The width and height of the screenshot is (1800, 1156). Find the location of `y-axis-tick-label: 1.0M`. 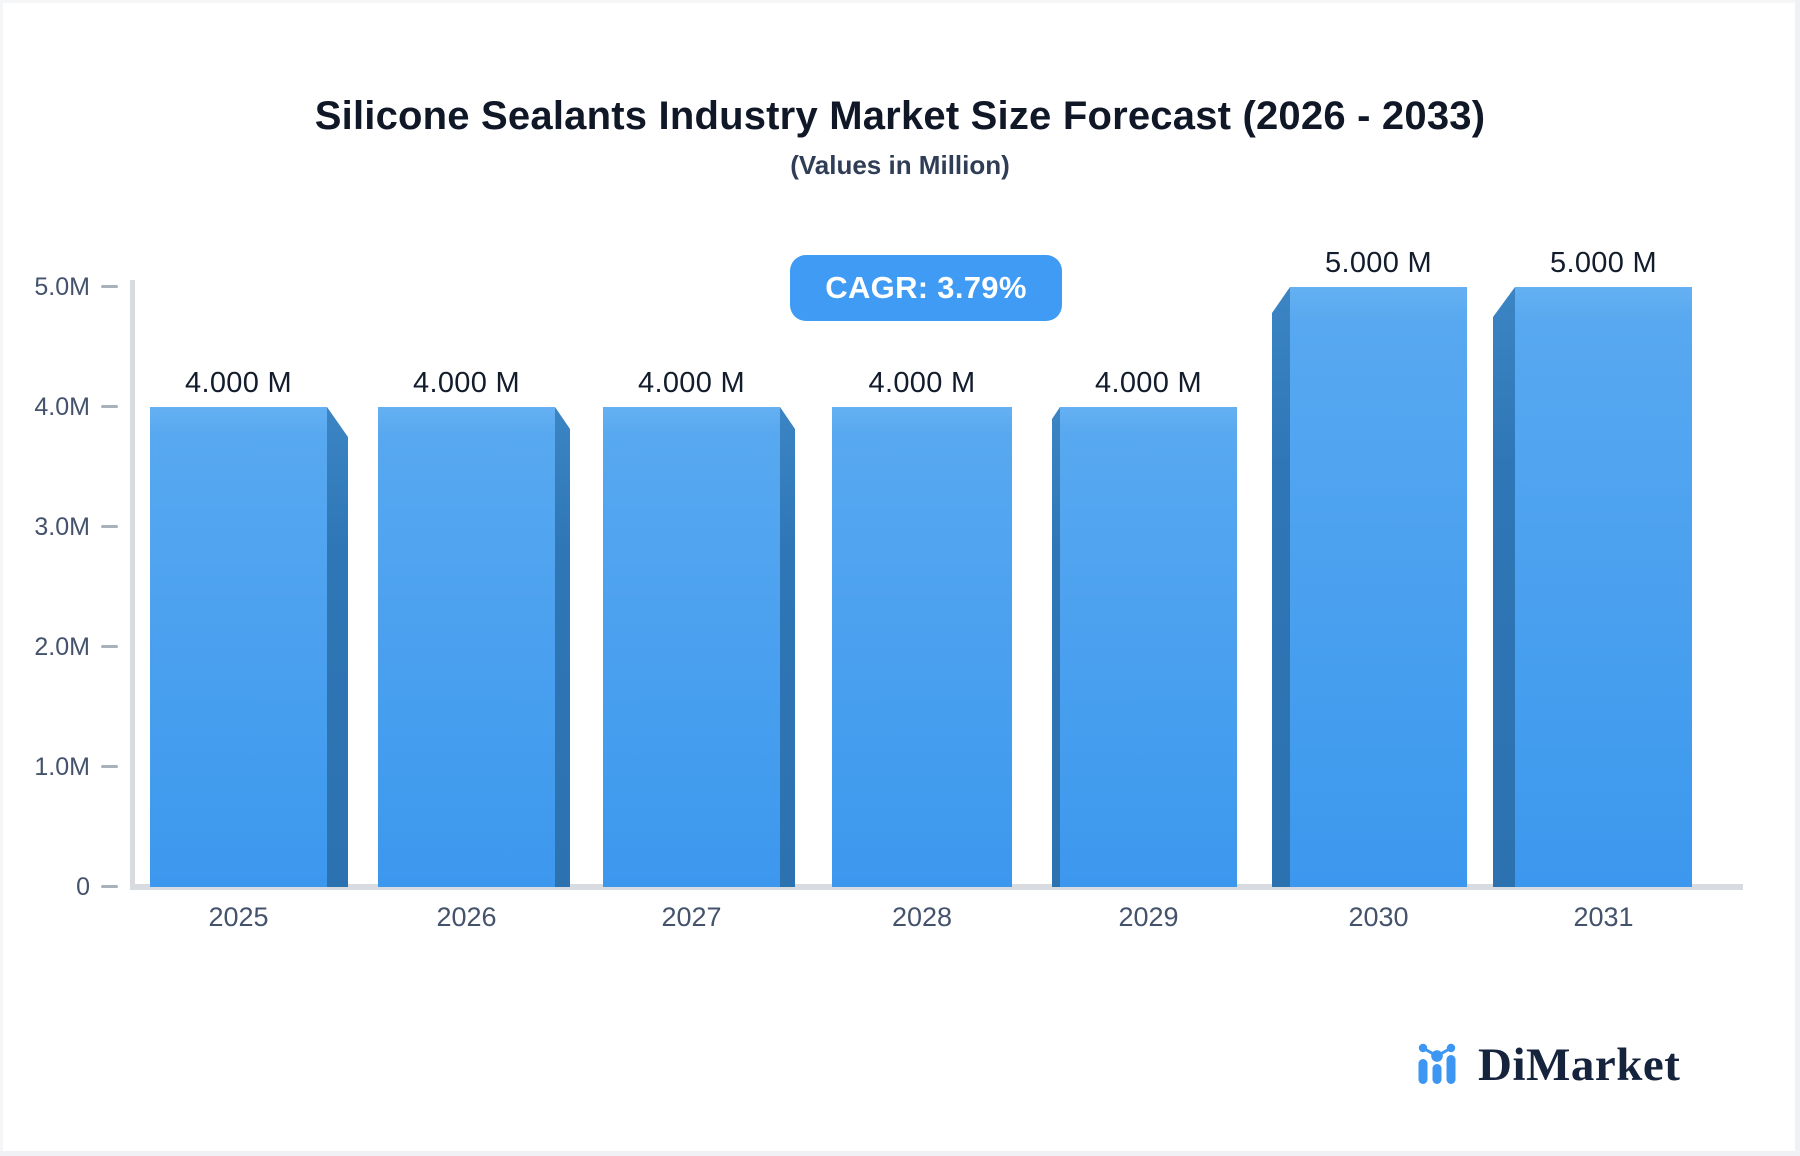

y-axis-tick-label: 1.0M is located at coordinates (62, 767).